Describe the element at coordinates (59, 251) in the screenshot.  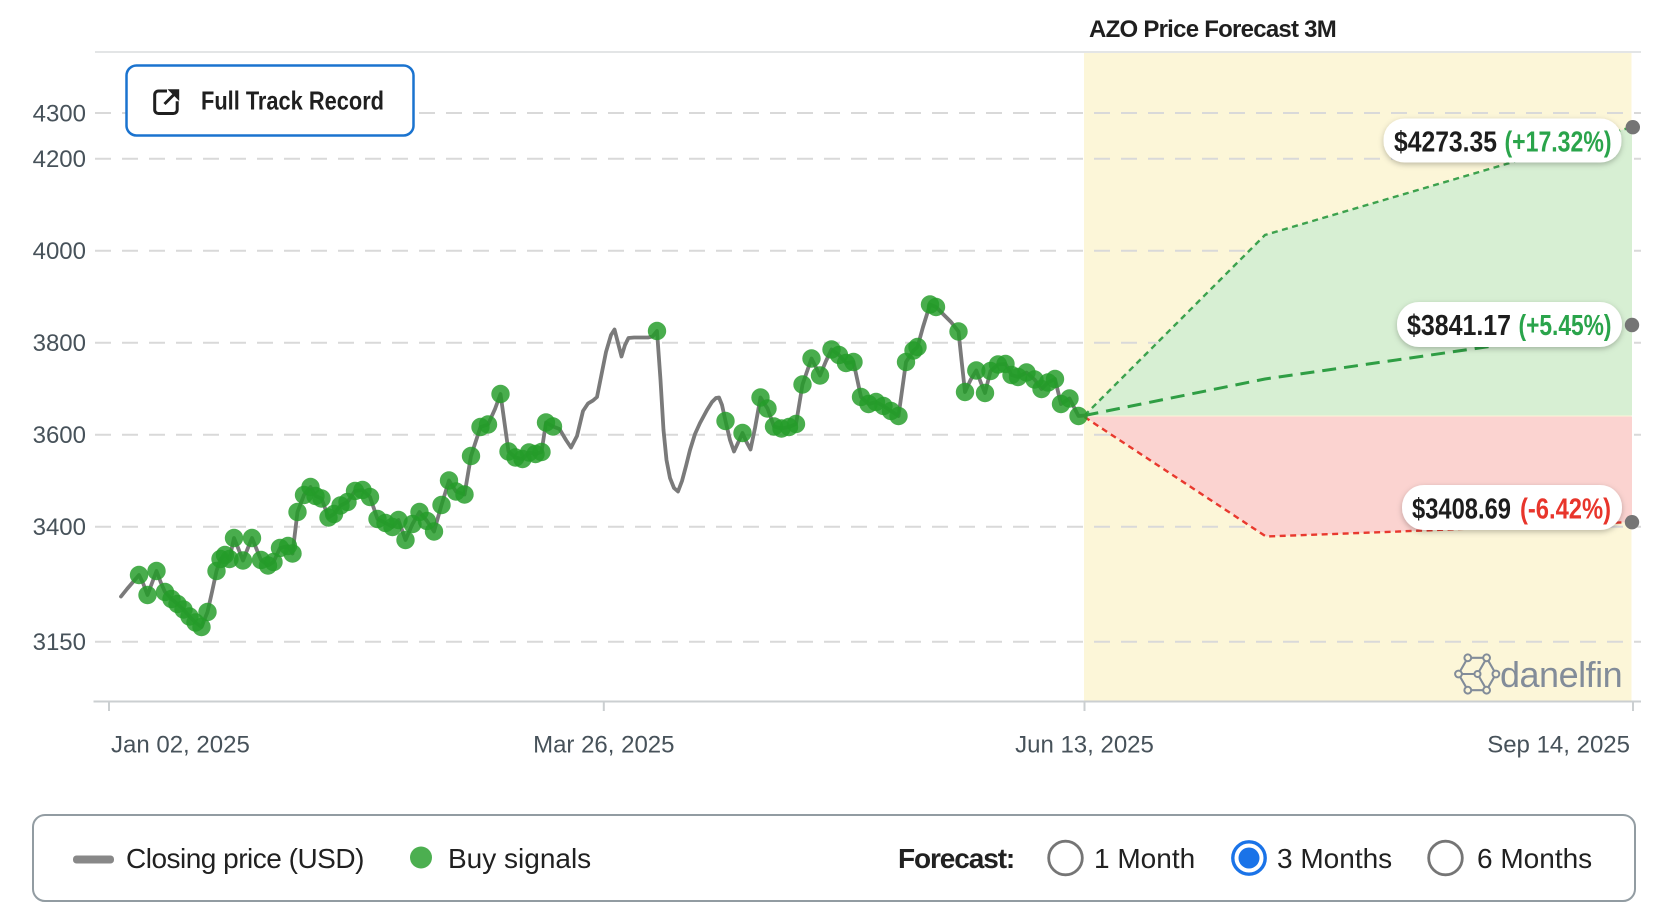
I see `svg-text: 4000` at that location.